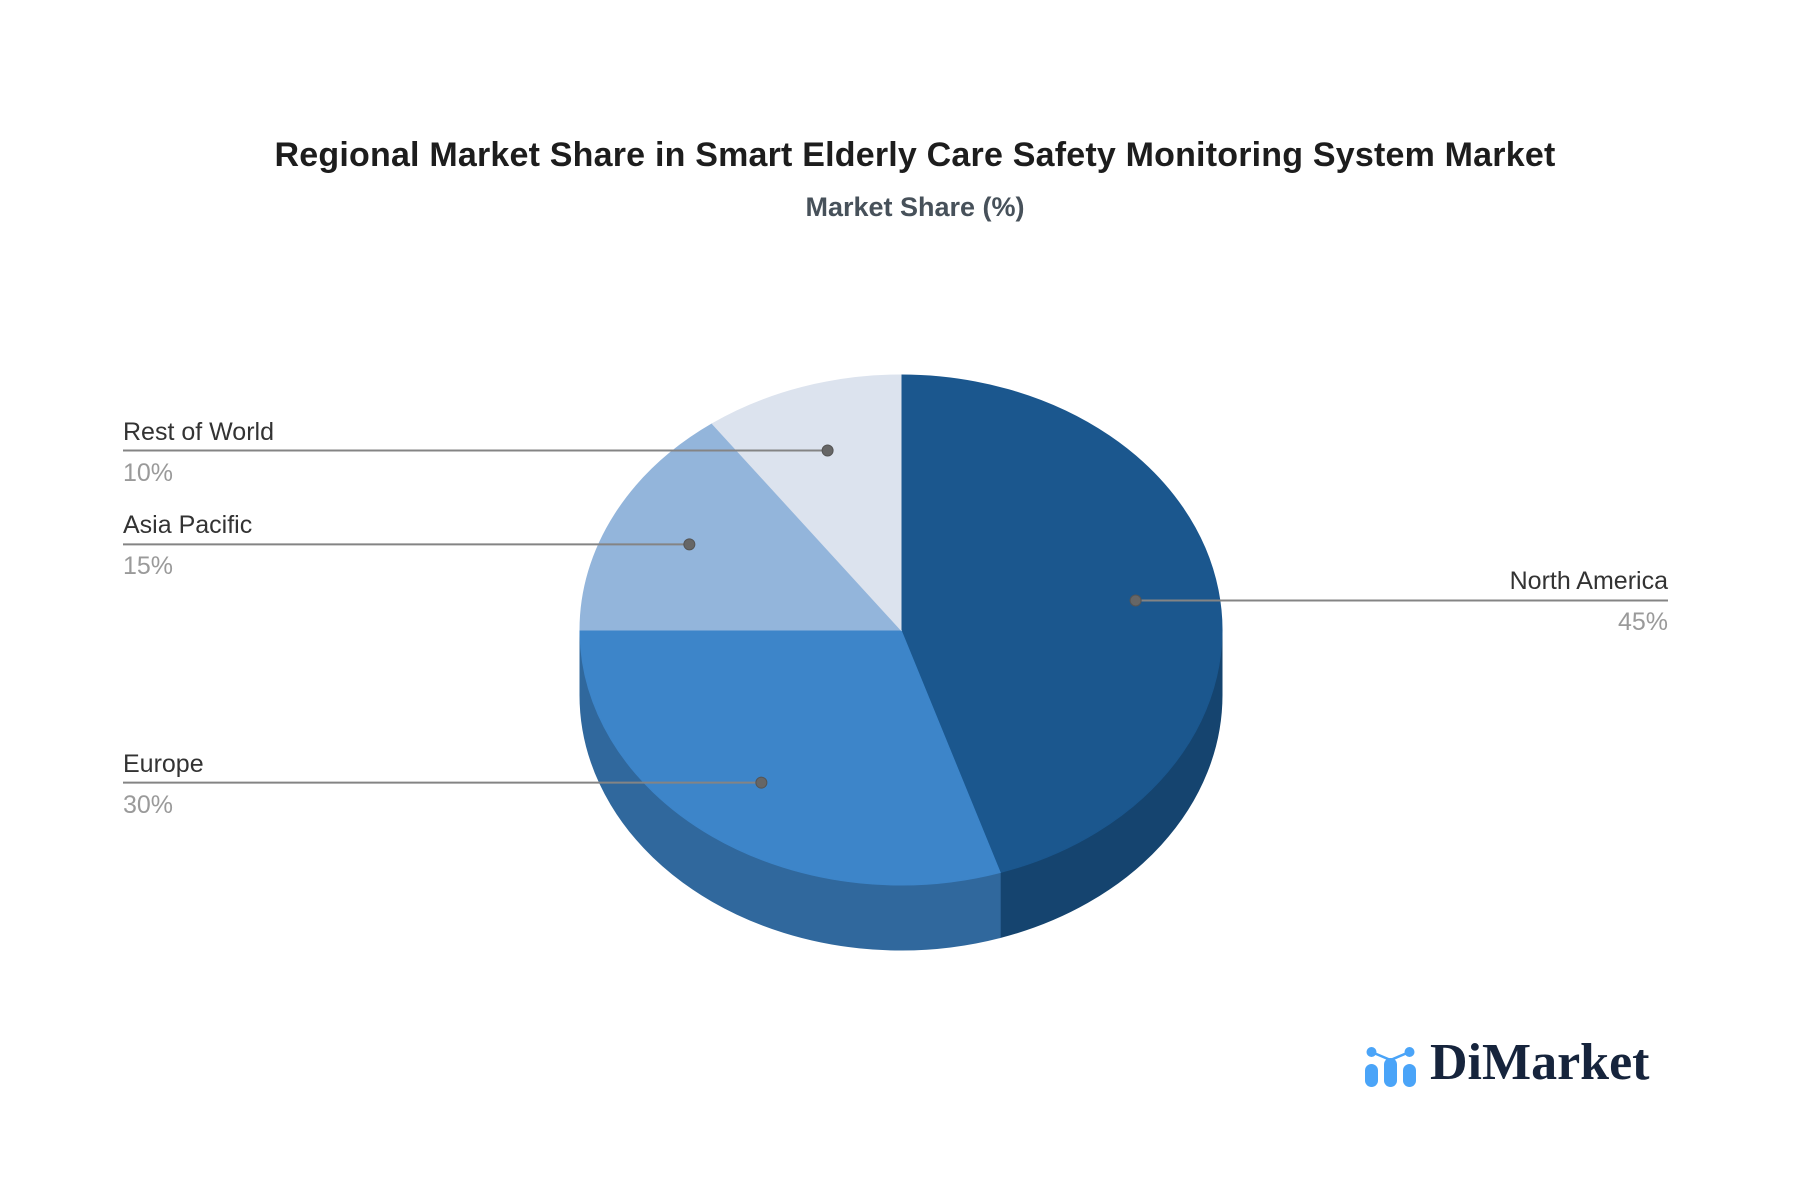 Image resolution: width=1800 pixels, height=1196 pixels. I want to click on slice-percent-north-america: 45%, so click(1642, 622).